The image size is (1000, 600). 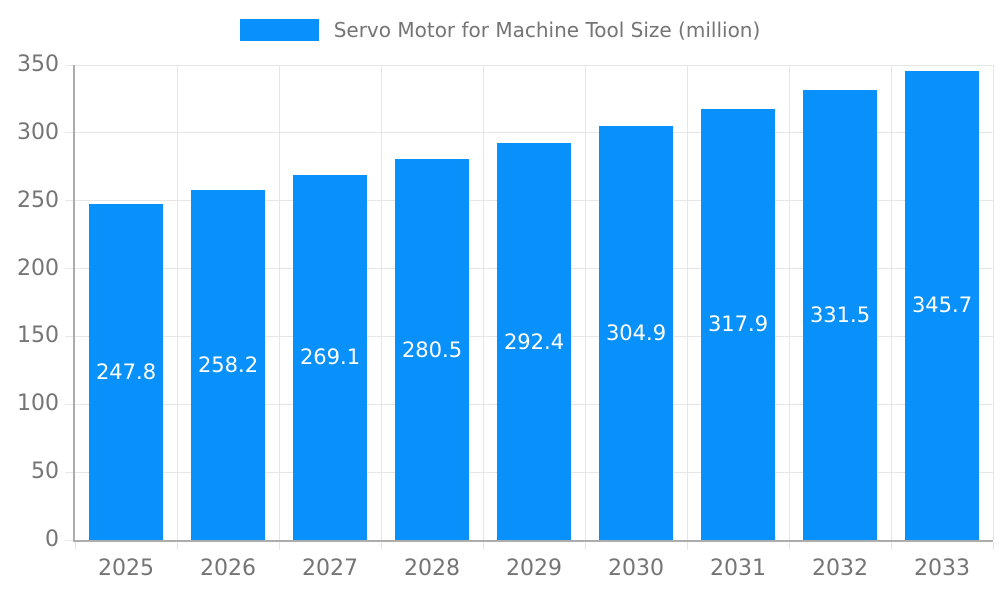 I want to click on bar-value-label: 247.8, so click(x=126, y=371).